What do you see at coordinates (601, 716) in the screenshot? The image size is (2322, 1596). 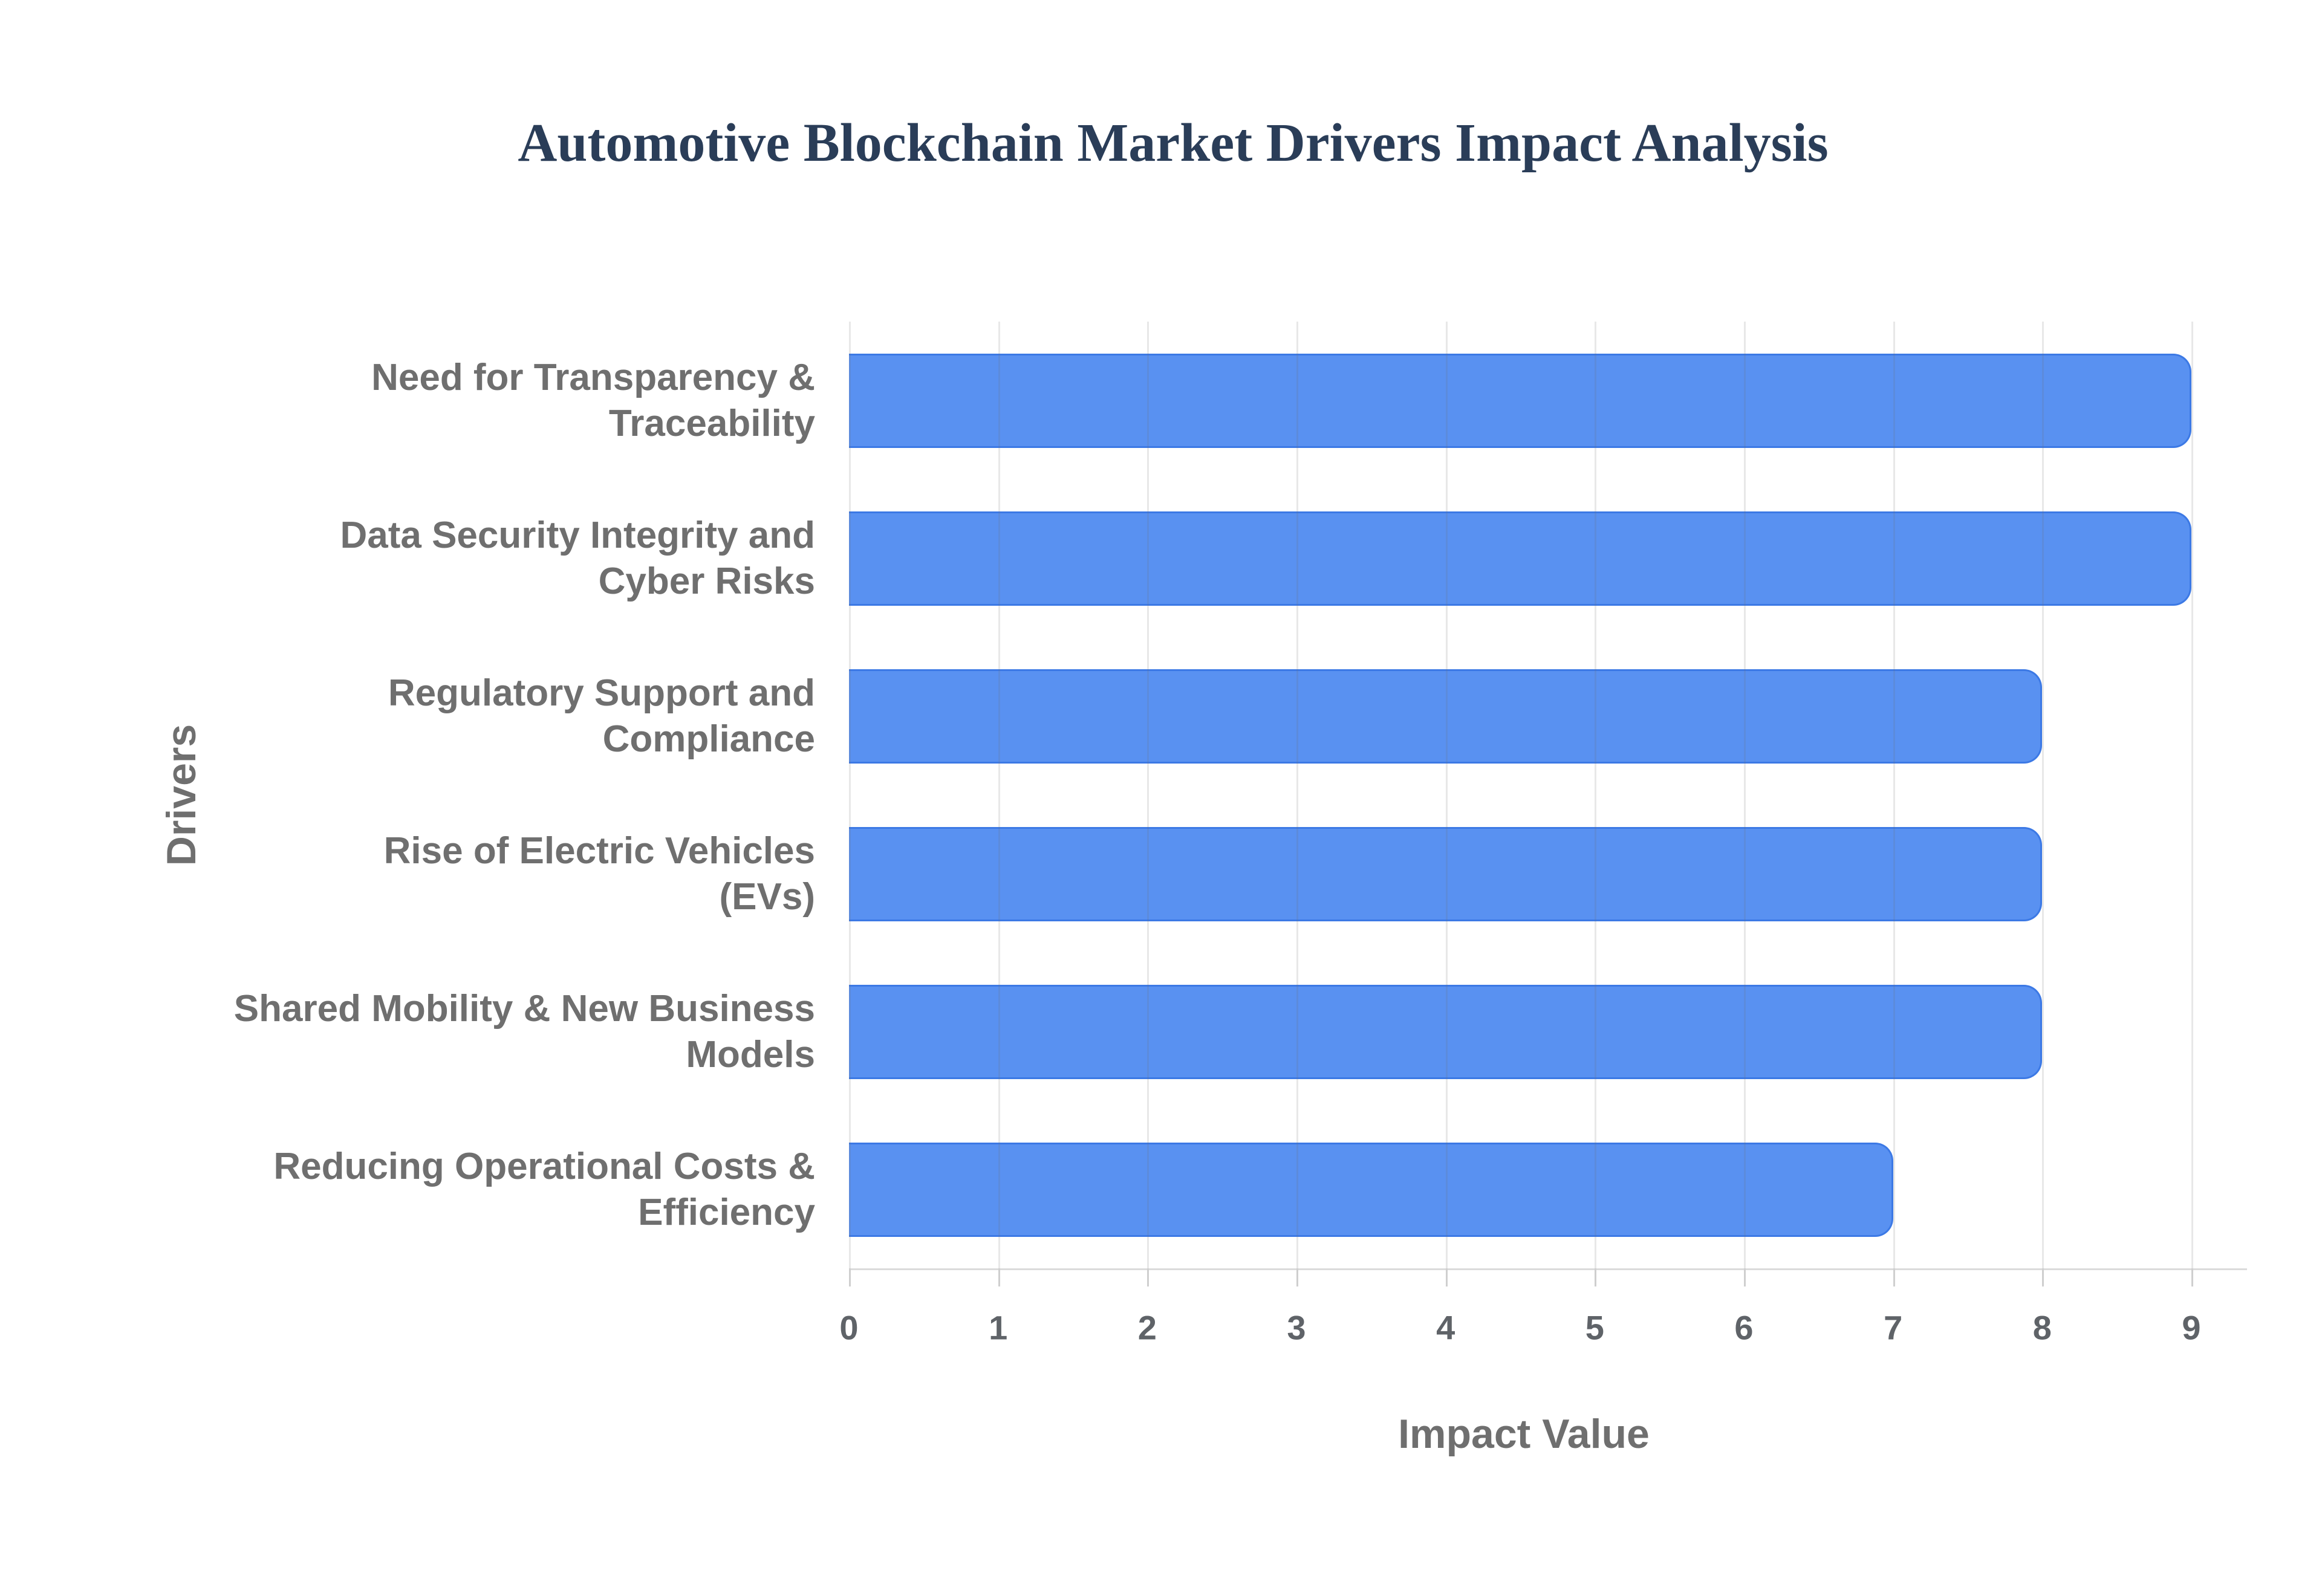 I see `category-label-3: Regulatory Support and Compliance` at bounding box center [601, 716].